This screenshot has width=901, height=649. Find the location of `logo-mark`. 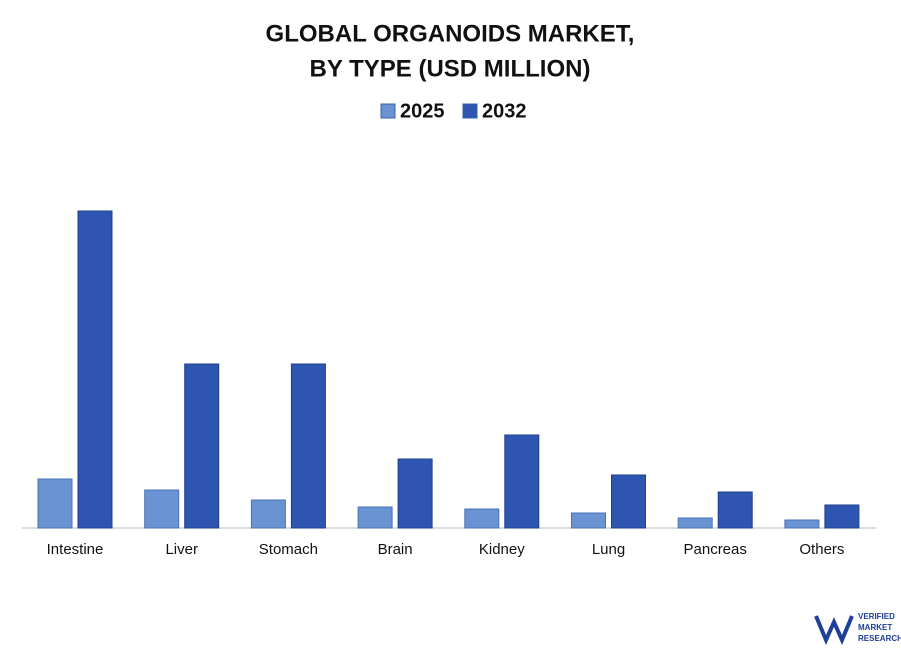

logo-mark is located at coordinates (834, 630).